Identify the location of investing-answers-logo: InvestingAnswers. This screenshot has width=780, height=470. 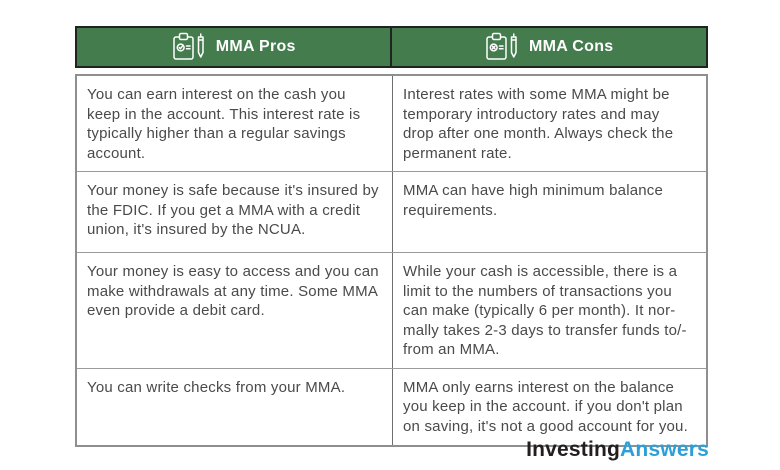
(617, 450).